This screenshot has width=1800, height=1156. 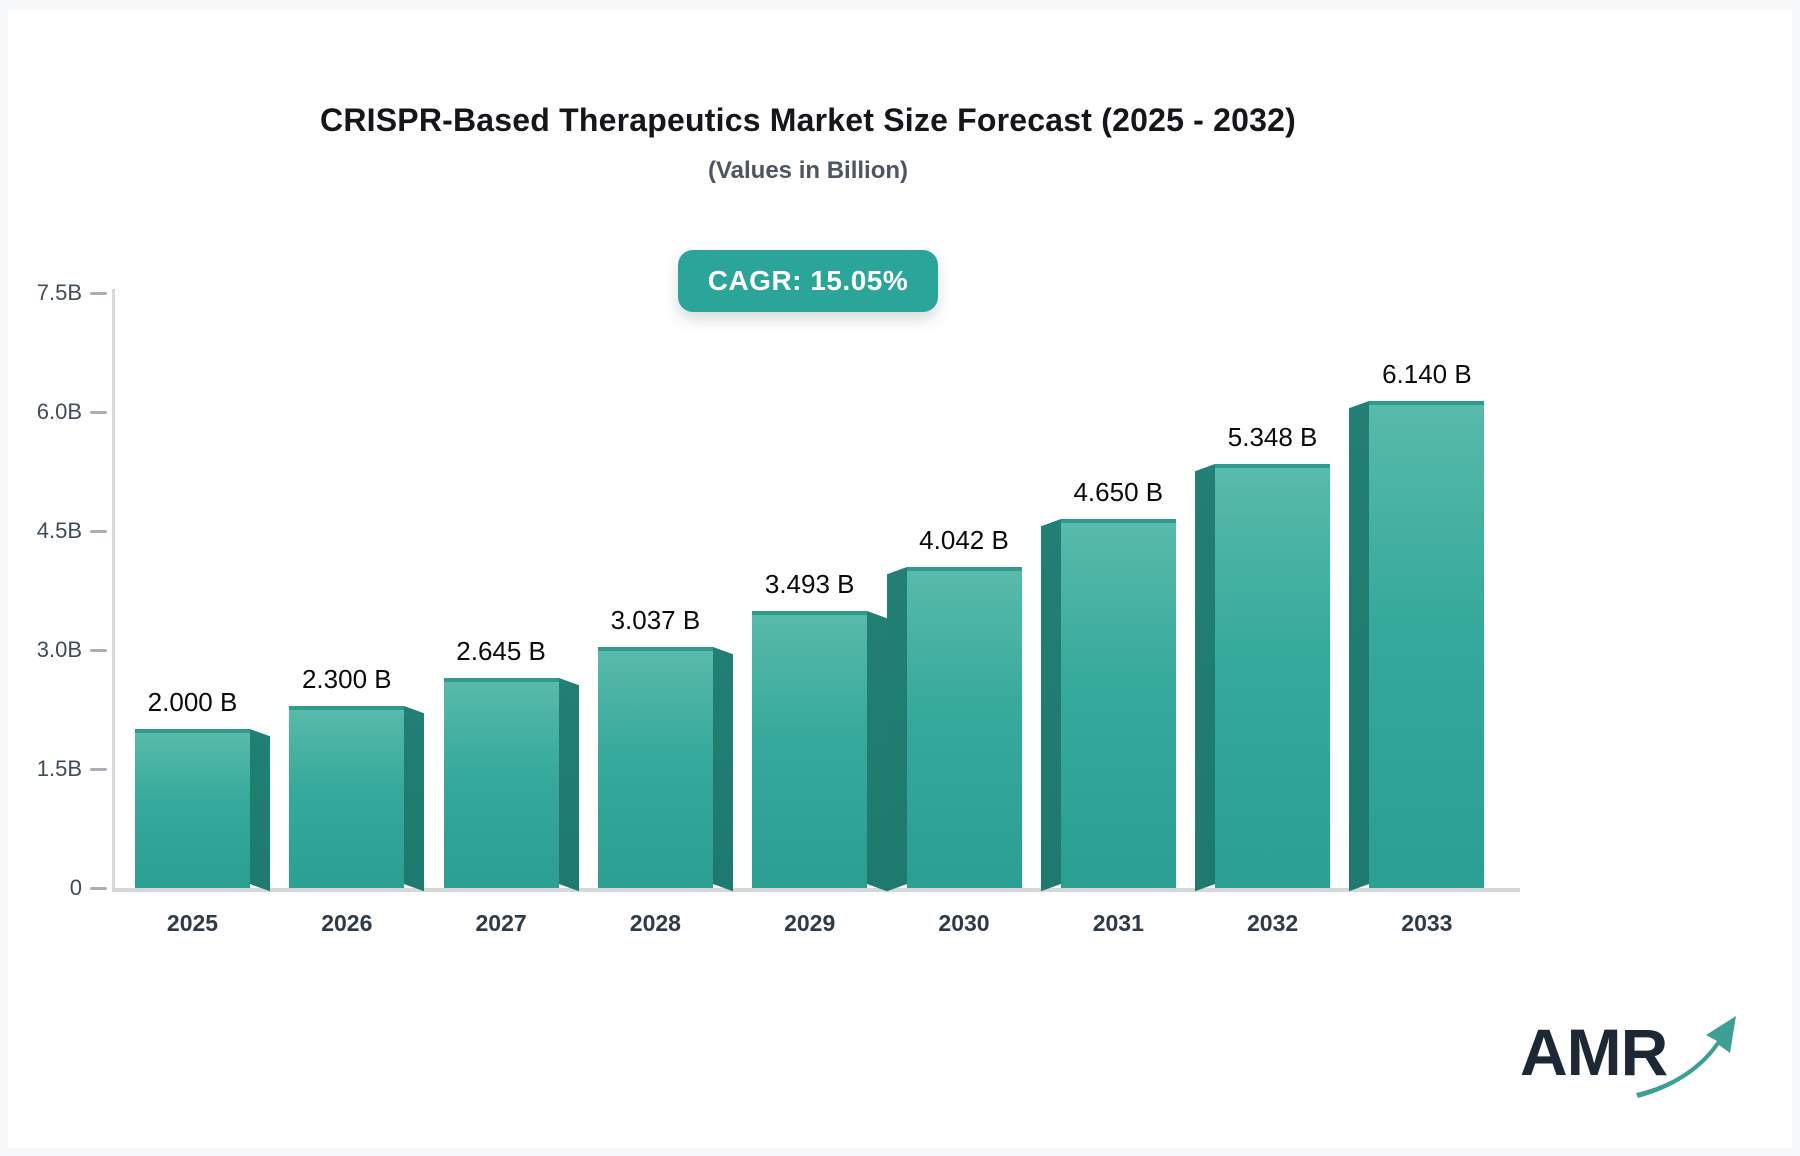 What do you see at coordinates (1273, 675) in the screenshot?
I see `bar-2032` at bounding box center [1273, 675].